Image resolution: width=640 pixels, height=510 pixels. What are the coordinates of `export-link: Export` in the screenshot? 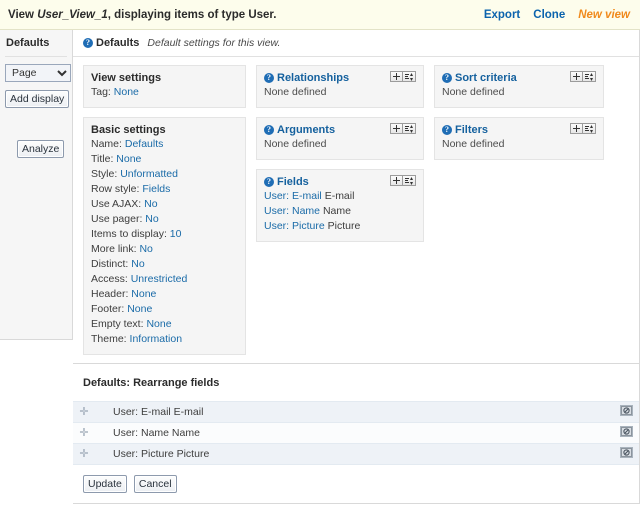 It's located at (502, 14).